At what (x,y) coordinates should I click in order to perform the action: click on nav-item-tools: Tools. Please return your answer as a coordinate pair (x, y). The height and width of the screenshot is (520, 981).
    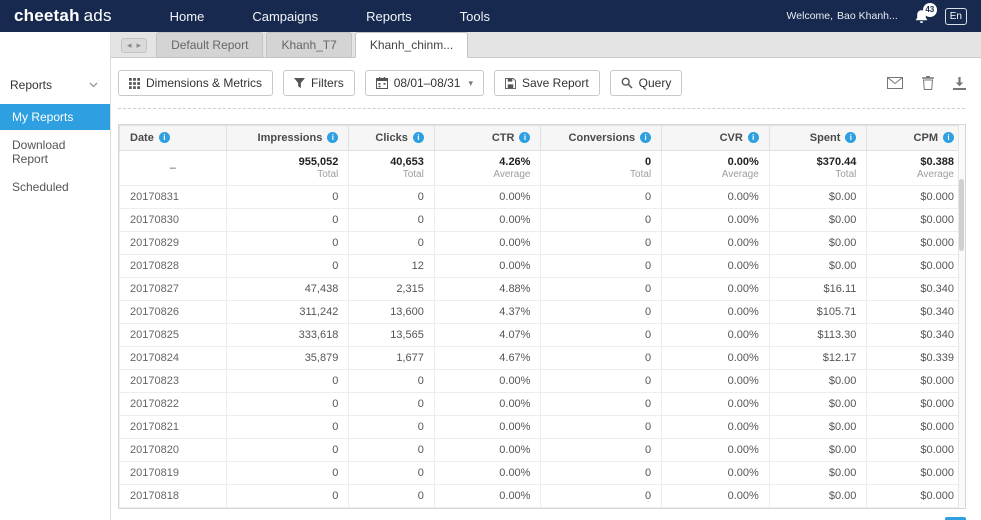
    Looking at the image, I should click on (475, 16).